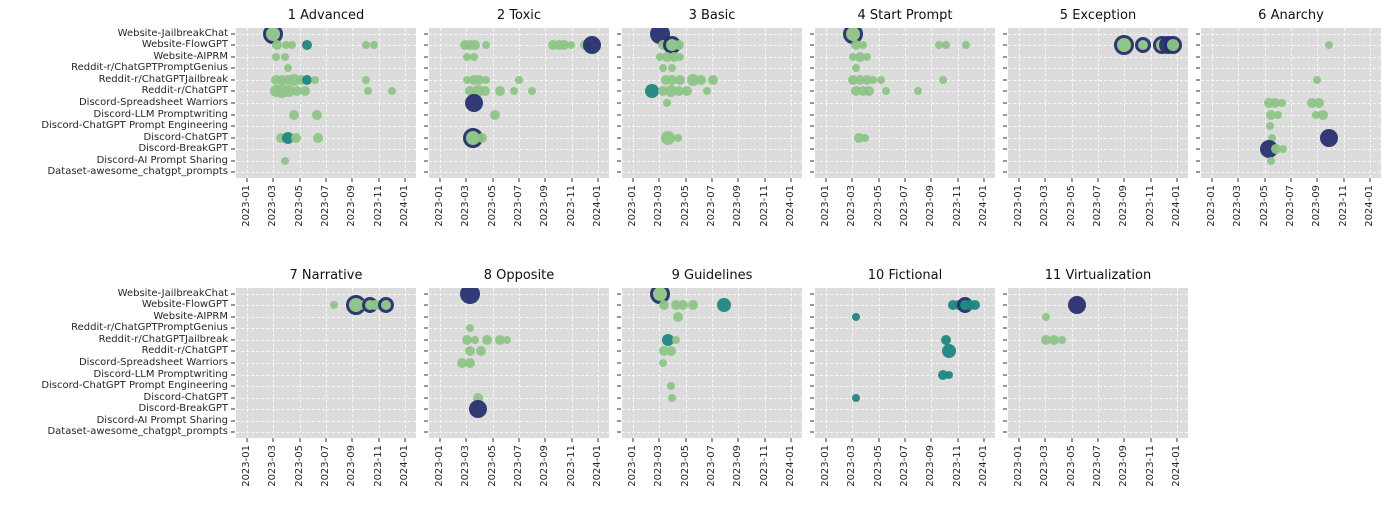  I want to click on y-axis-label: Website-AIPRM, so click(190, 316).